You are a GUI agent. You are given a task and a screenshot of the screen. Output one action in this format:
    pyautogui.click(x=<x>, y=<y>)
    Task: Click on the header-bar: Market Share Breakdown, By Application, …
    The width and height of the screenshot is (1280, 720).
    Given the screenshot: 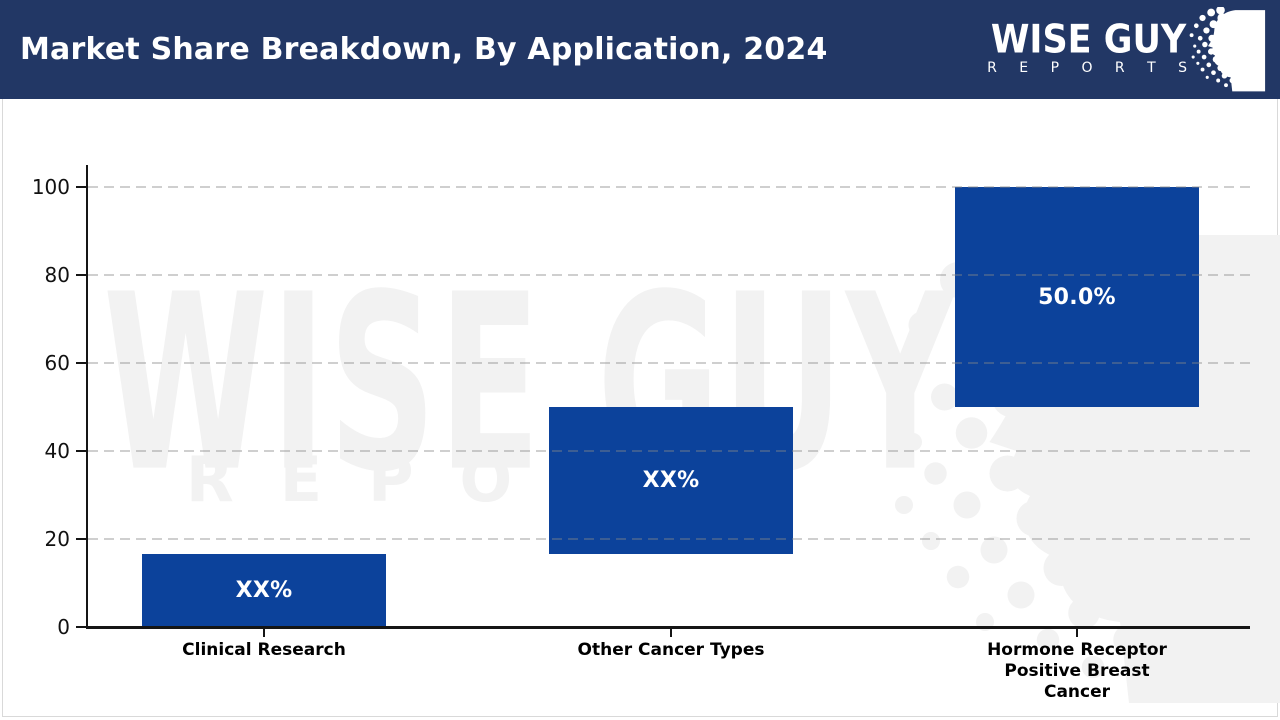 What is the action you would take?
    pyautogui.click(x=640, y=49)
    